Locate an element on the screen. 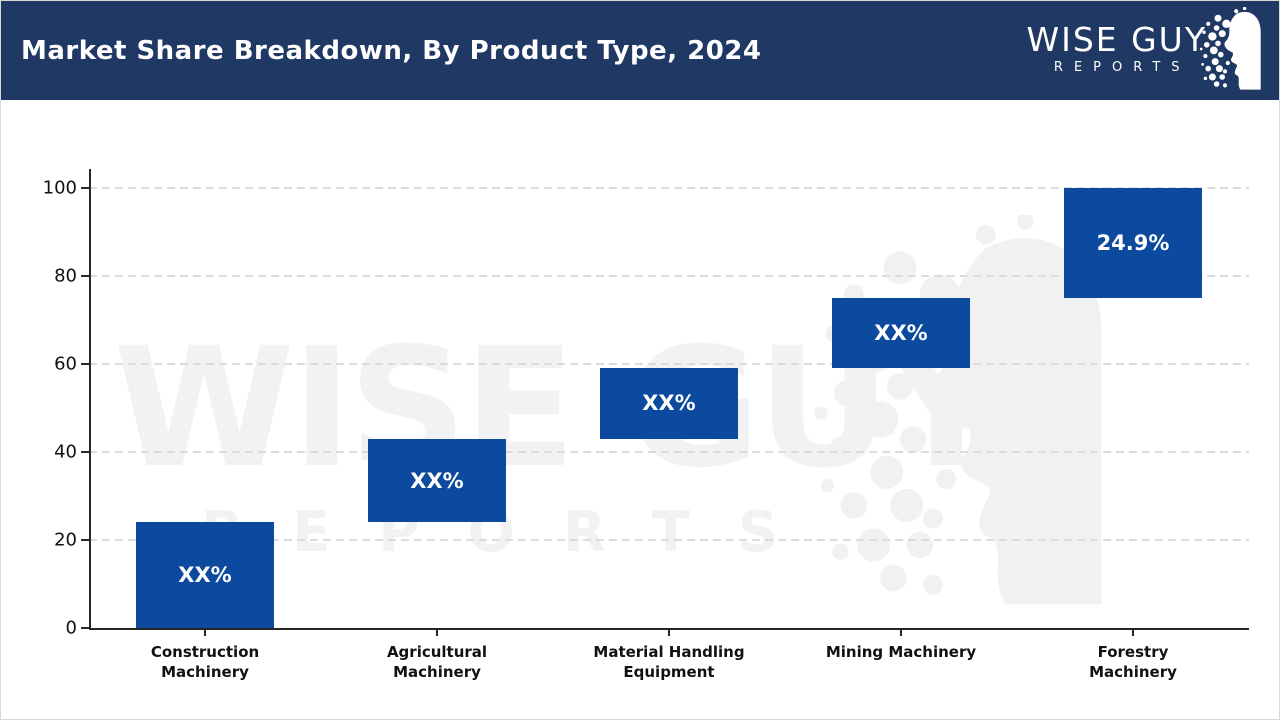 This screenshot has height=720, width=1280. gridline-y40 is located at coordinates (669, 452).